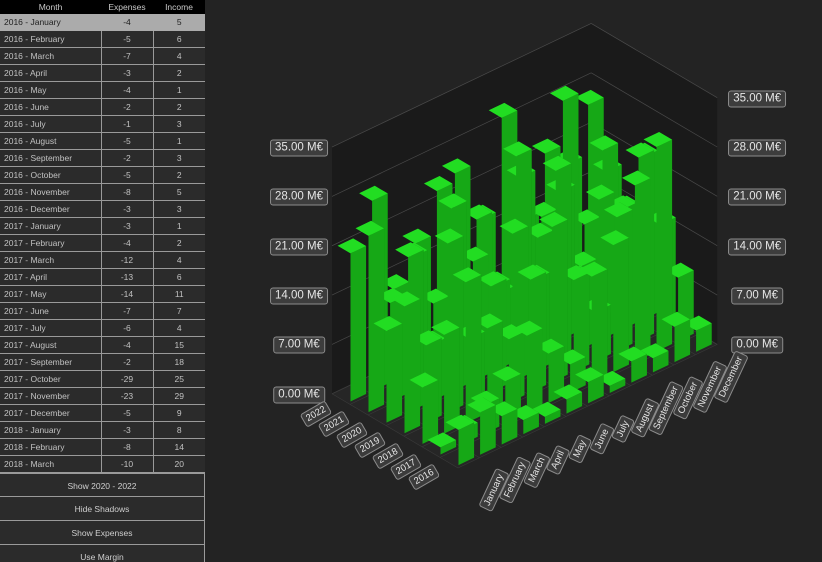 The height and width of the screenshot is (562, 822). What do you see at coordinates (179, 294) in the screenshot?
I see `cell-income: 11` at bounding box center [179, 294].